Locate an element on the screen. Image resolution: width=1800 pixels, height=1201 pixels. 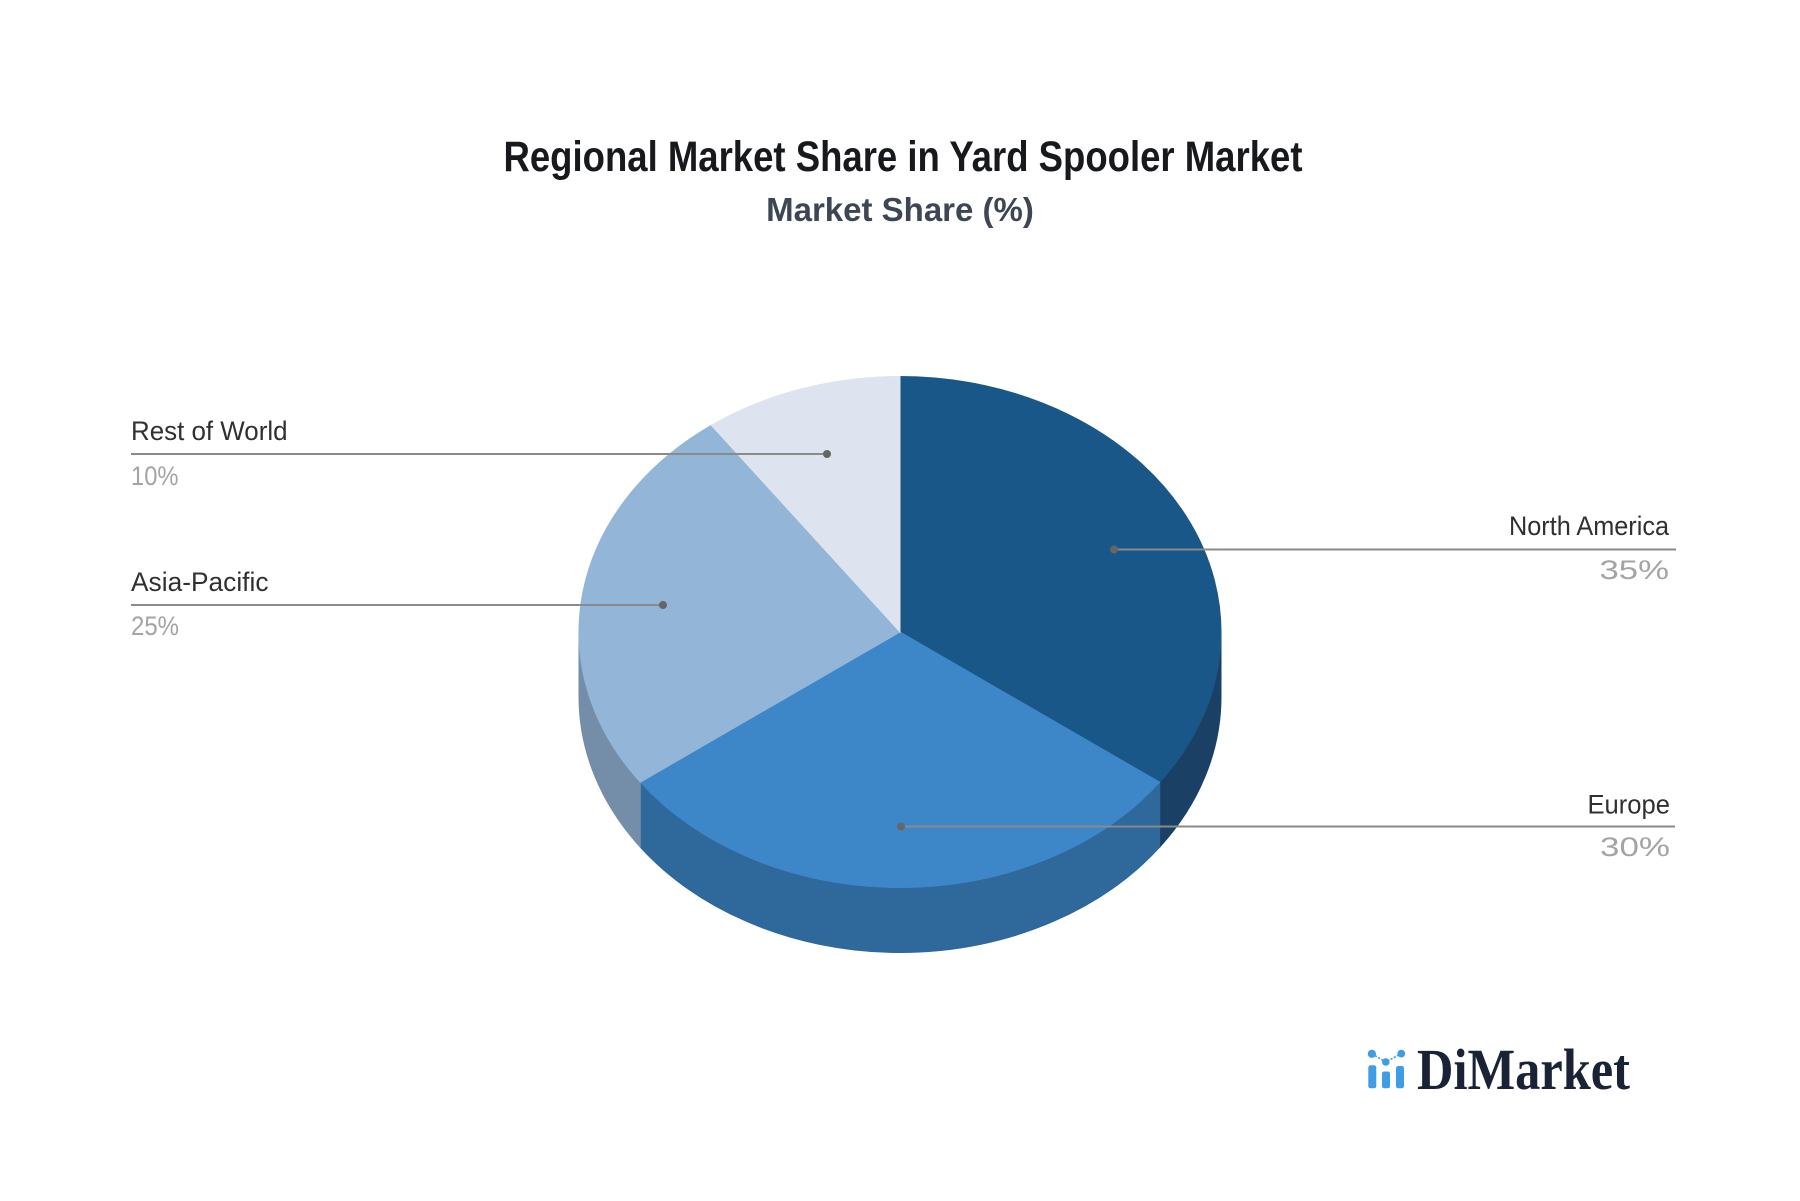
svg-text: 10% is located at coordinates (155, 476).